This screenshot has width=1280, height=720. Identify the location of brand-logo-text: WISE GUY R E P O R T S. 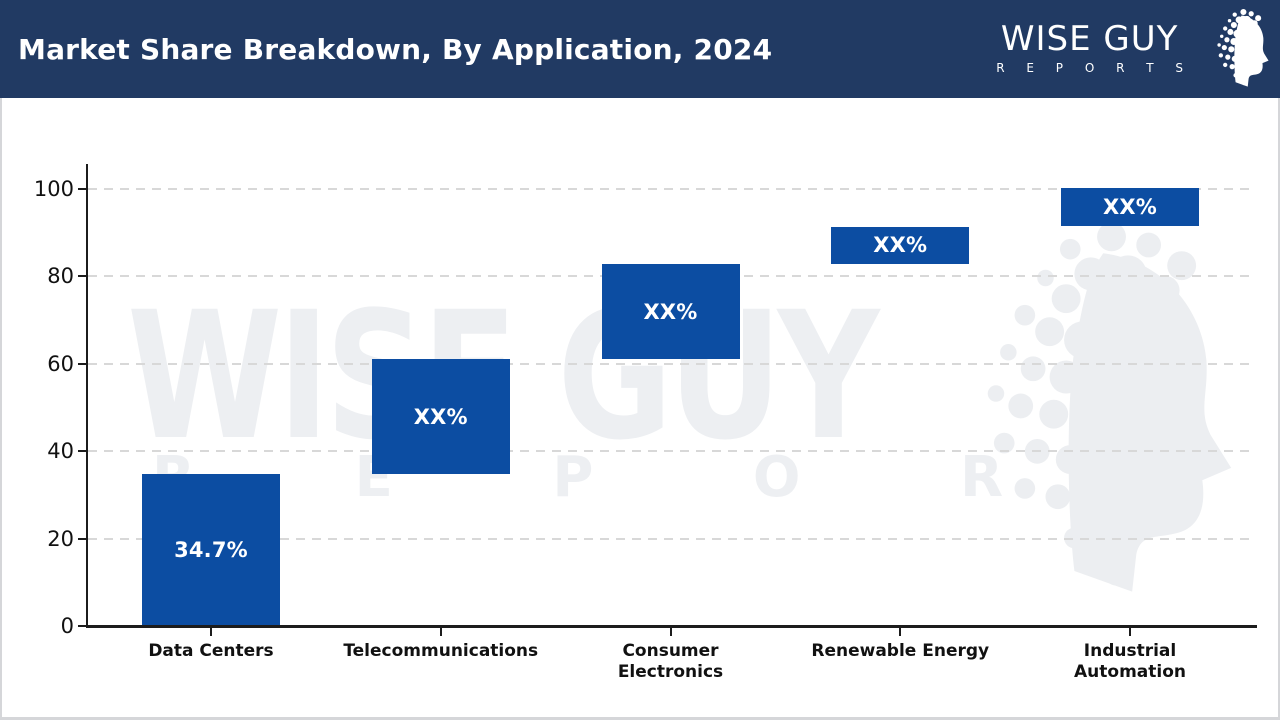
(1089, 48).